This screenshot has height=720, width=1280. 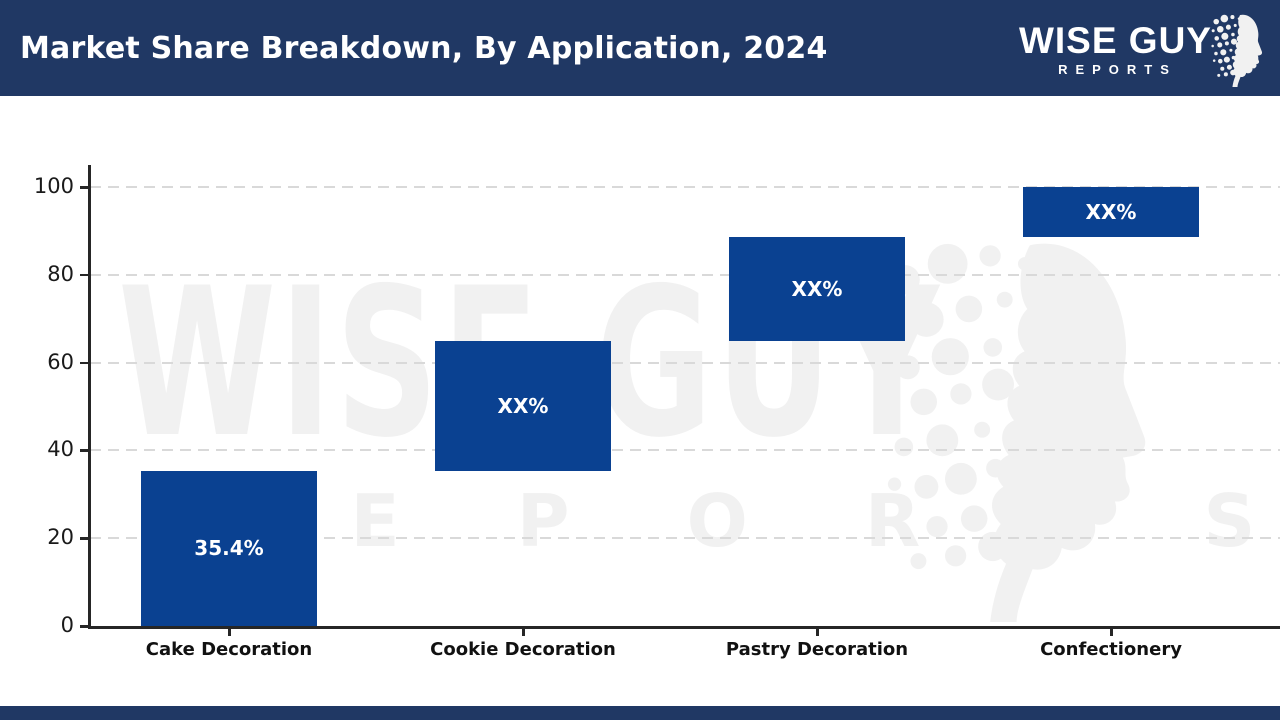 I want to click on y-tick-label: 0, so click(x=67, y=625).